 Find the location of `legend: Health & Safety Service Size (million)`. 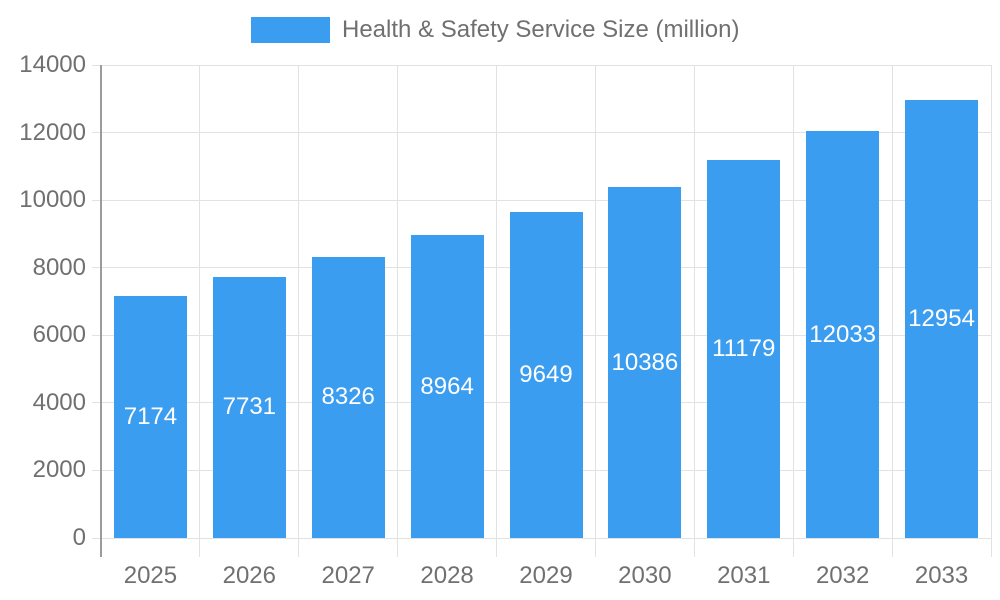

legend: Health & Safety Service Size (million) is located at coordinates (495, 30).